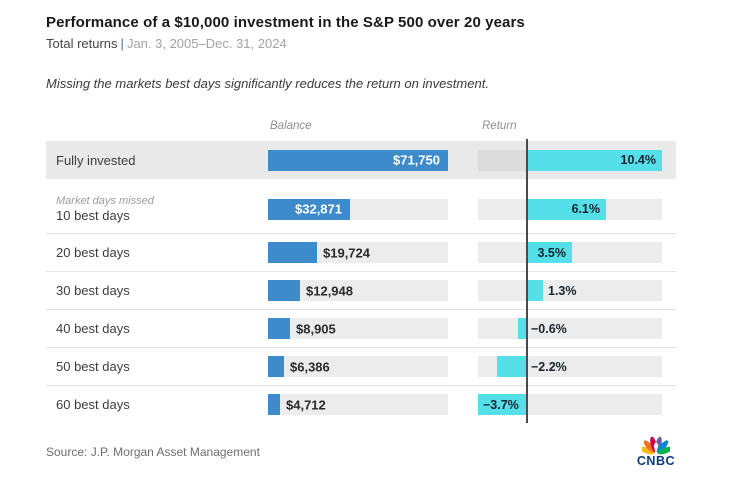 The width and height of the screenshot is (748, 494). I want to click on table-row: 50 best days $6,386 −2.2%, so click(361, 366).